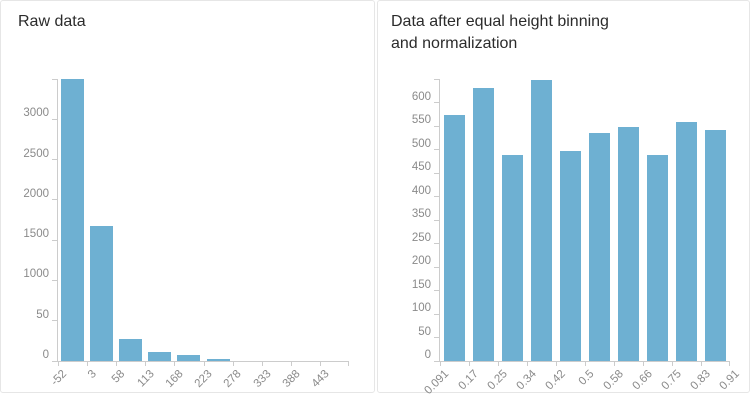 Image resolution: width=752 pixels, height=402 pixels. I want to click on x-tick-label: 58, so click(119, 377).